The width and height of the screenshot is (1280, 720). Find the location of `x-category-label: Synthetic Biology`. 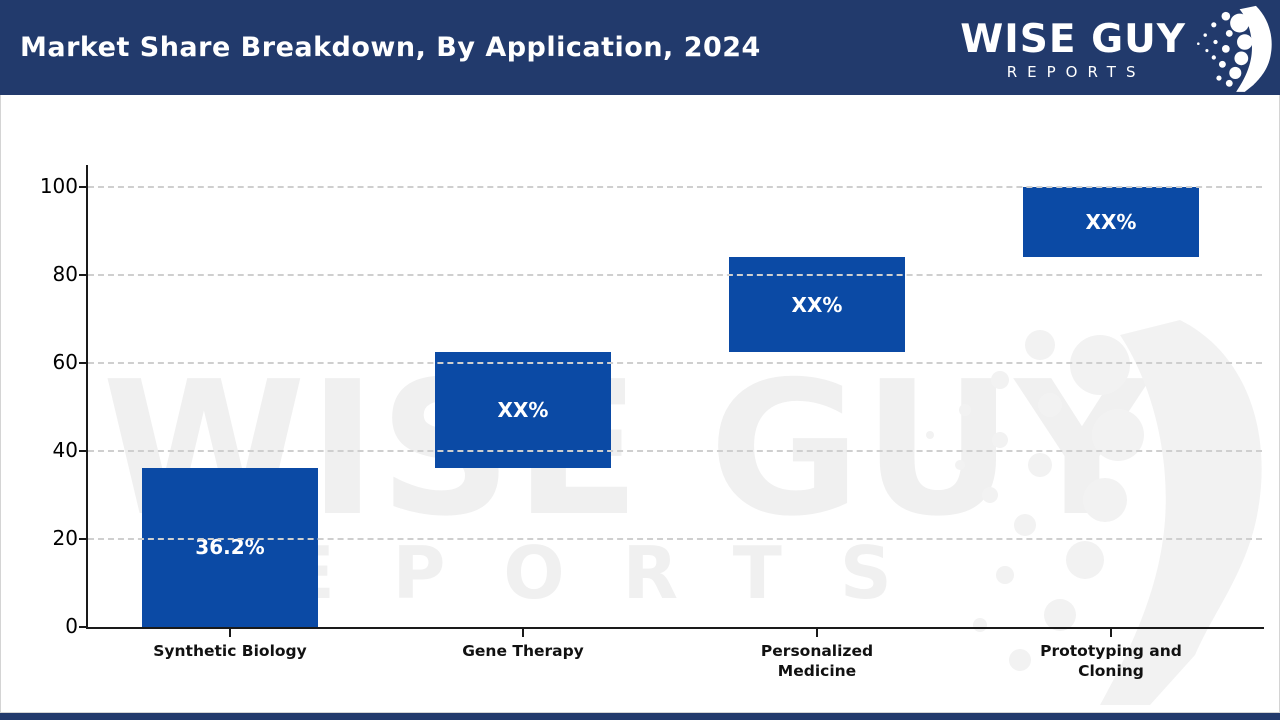

x-category-label: Synthetic Biology is located at coordinates (230, 651).